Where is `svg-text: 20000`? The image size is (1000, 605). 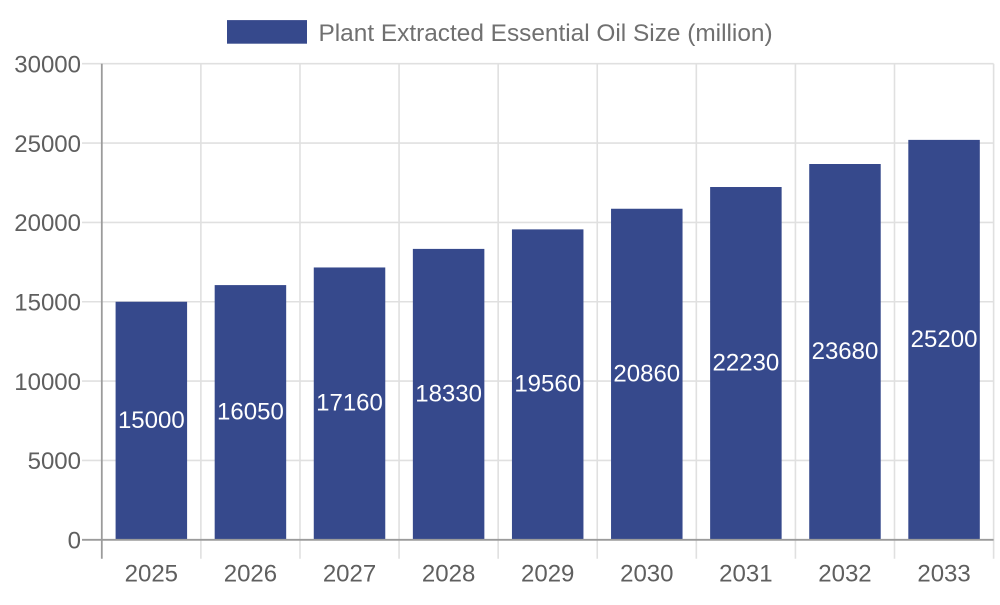 svg-text: 20000 is located at coordinates (47, 223).